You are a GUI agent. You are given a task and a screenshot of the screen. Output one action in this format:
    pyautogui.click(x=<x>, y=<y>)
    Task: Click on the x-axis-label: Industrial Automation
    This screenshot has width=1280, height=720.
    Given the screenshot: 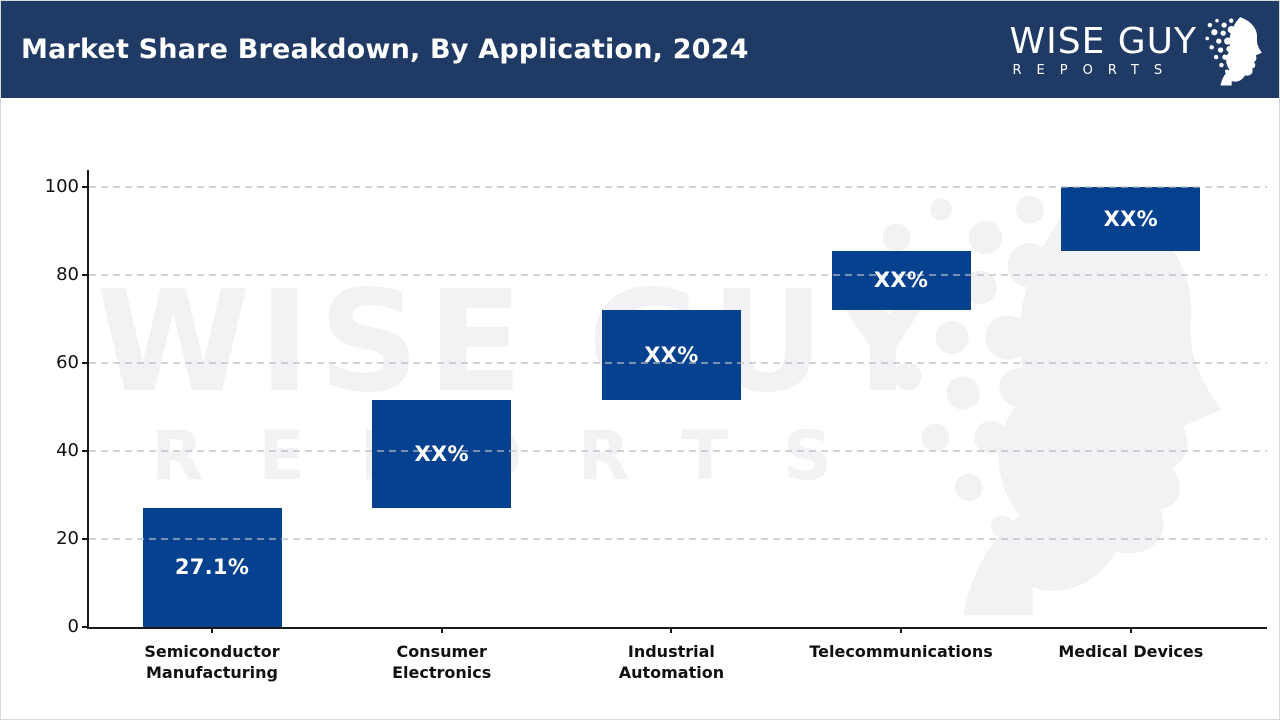 What is the action you would take?
    pyautogui.click(x=671, y=662)
    